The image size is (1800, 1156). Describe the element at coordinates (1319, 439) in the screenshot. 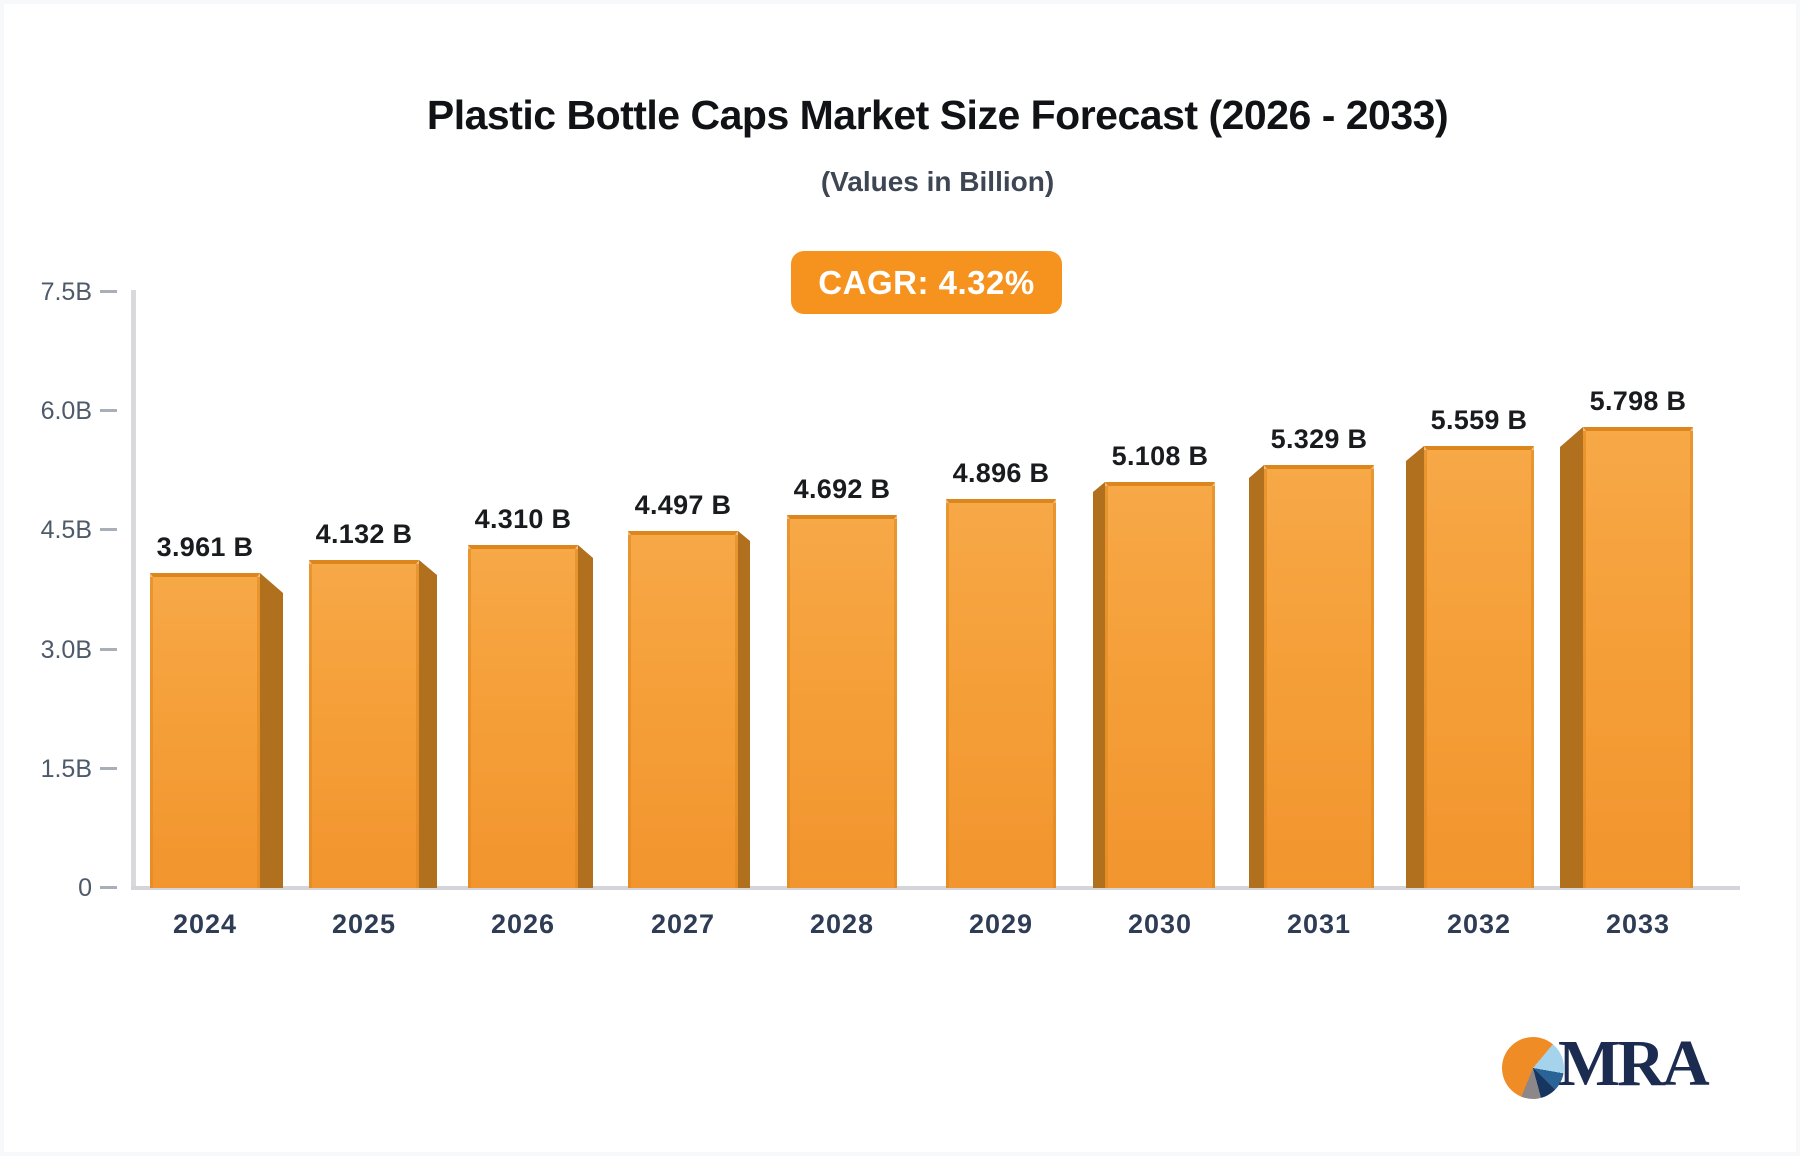

I see `bar-value-label: 5.329 B` at that location.